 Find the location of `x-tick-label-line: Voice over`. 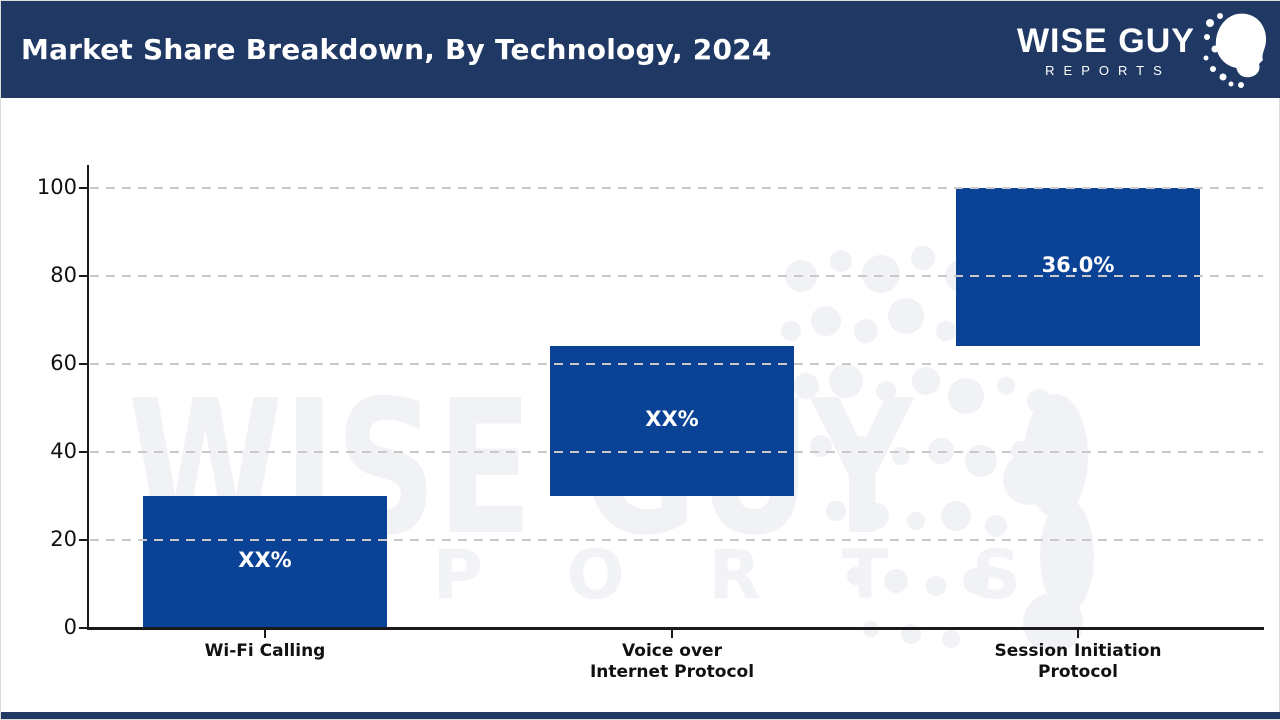

x-tick-label-line: Voice over is located at coordinates (672, 651).